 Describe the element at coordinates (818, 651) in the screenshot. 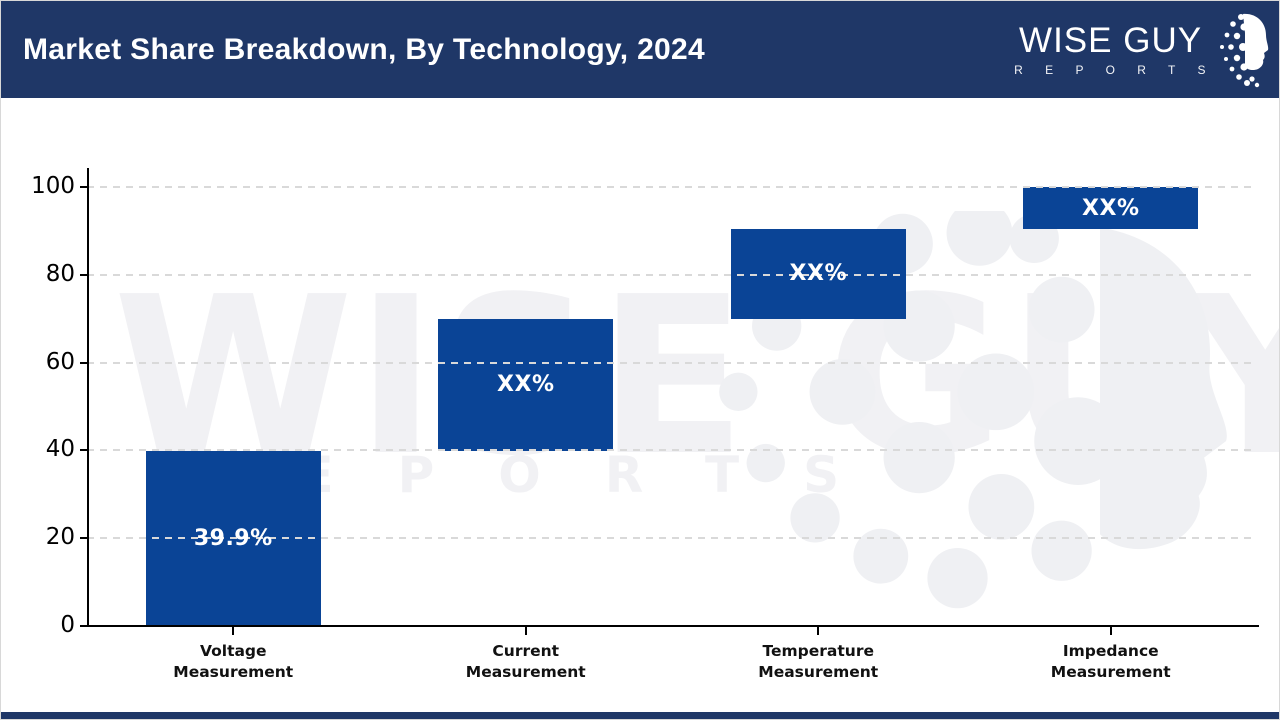

I see `category-label-line1: Temperature` at that location.